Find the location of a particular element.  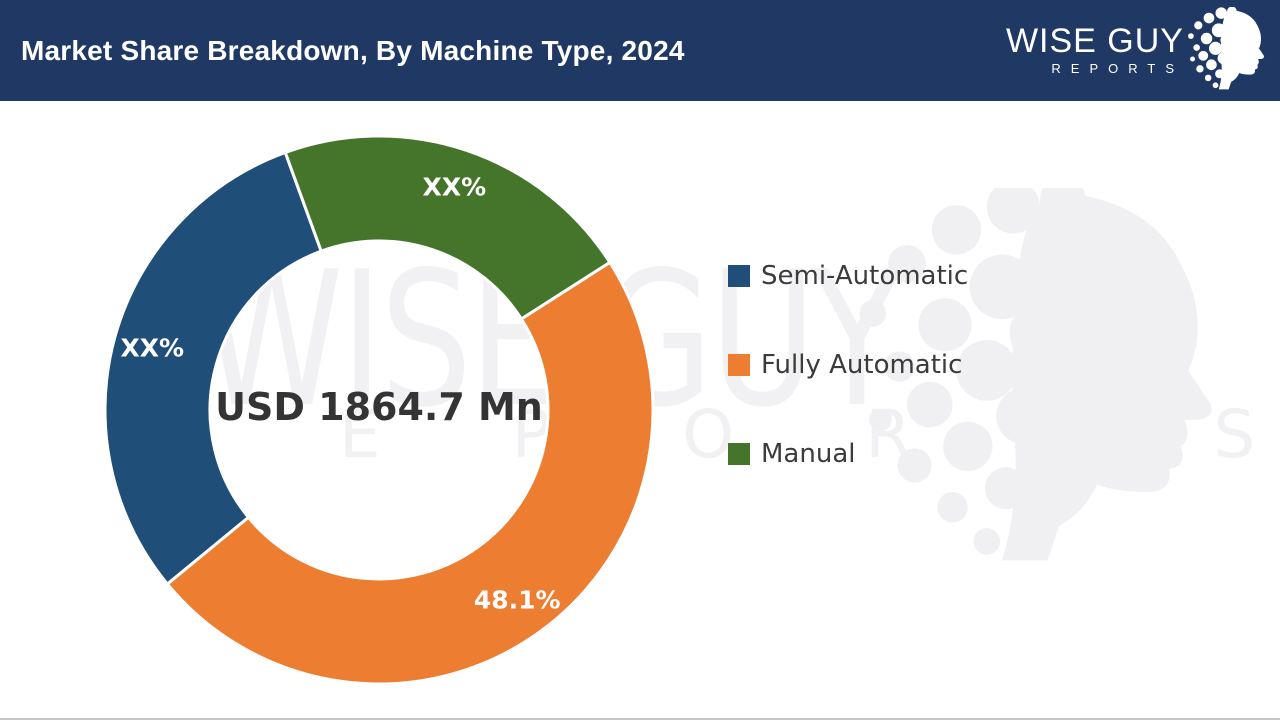

wedge-semi-automatic is located at coordinates (213, 368).